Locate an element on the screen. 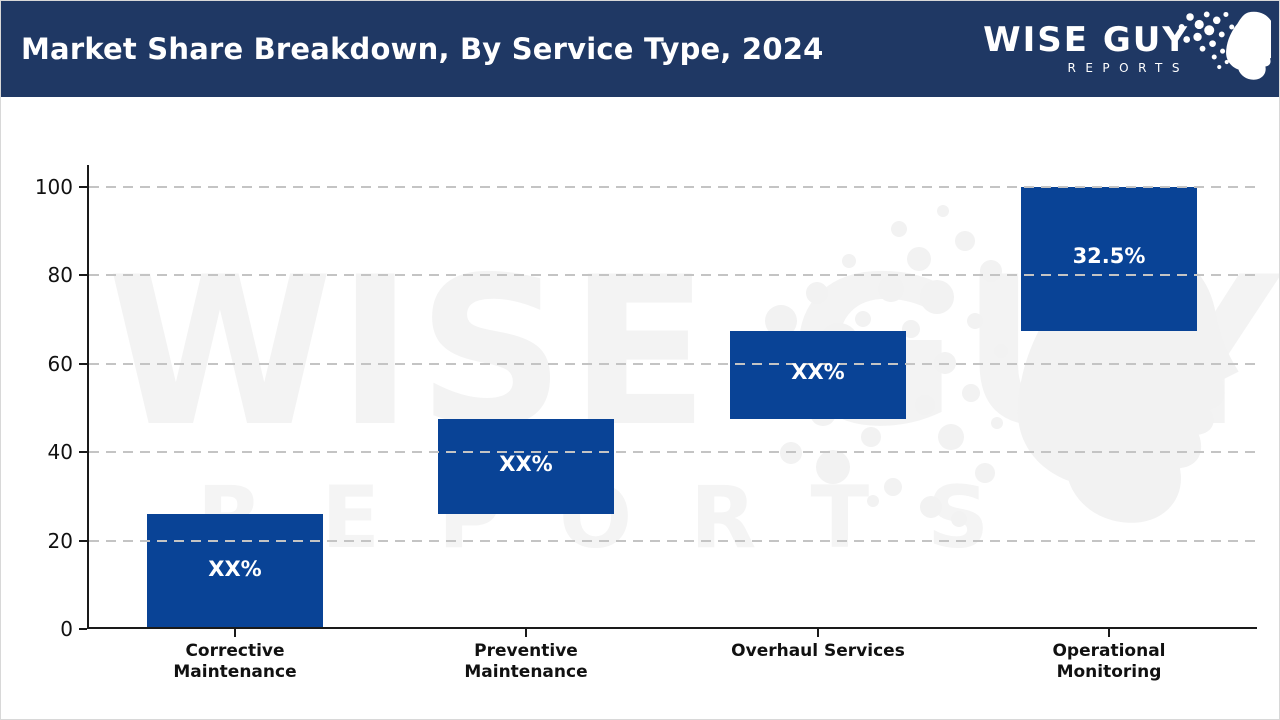  y-axis-line is located at coordinates (88, 397).